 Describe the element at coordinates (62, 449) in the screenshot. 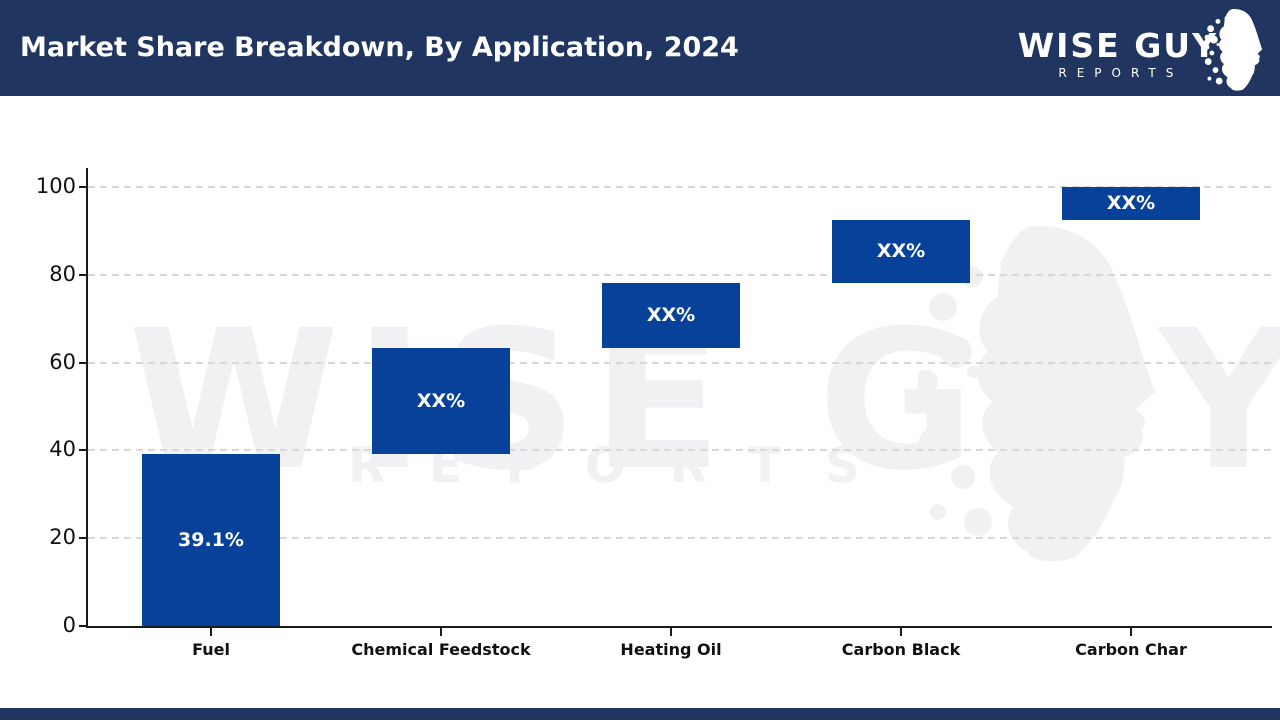

I see `y-tick-label: 40` at that location.